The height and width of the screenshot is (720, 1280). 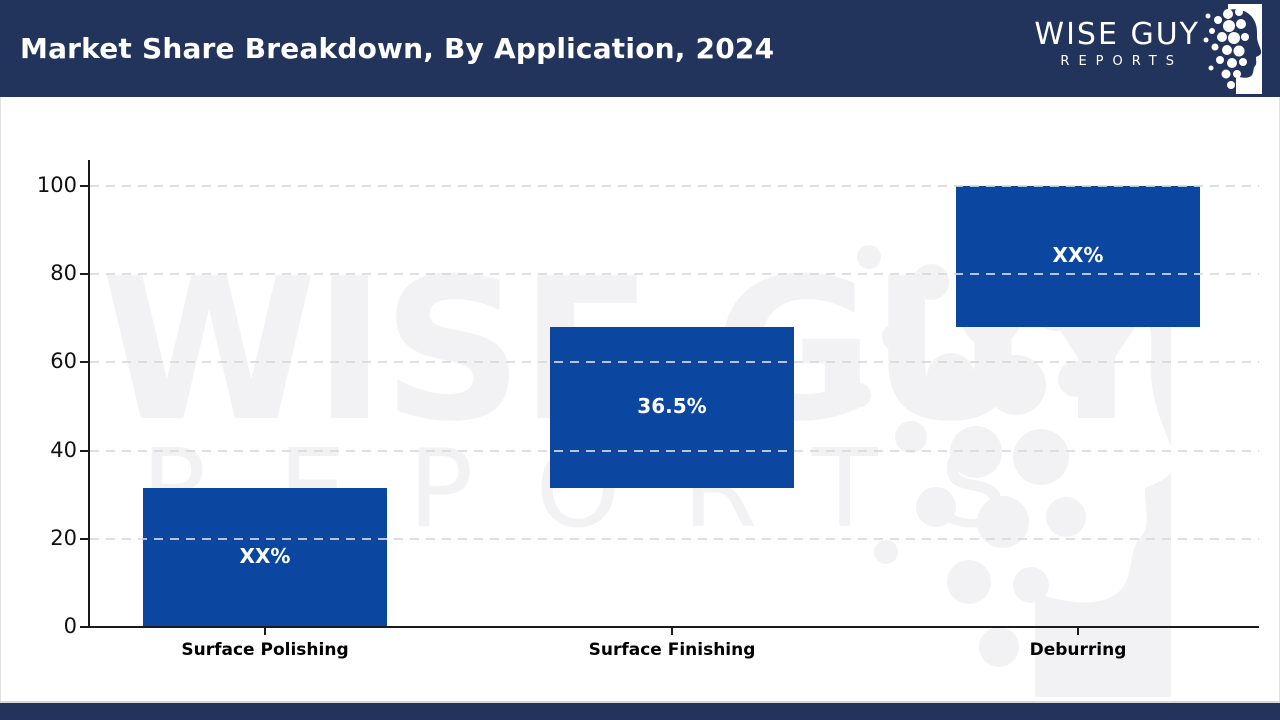 I want to click on x-axis-spine, so click(x=673, y=627).